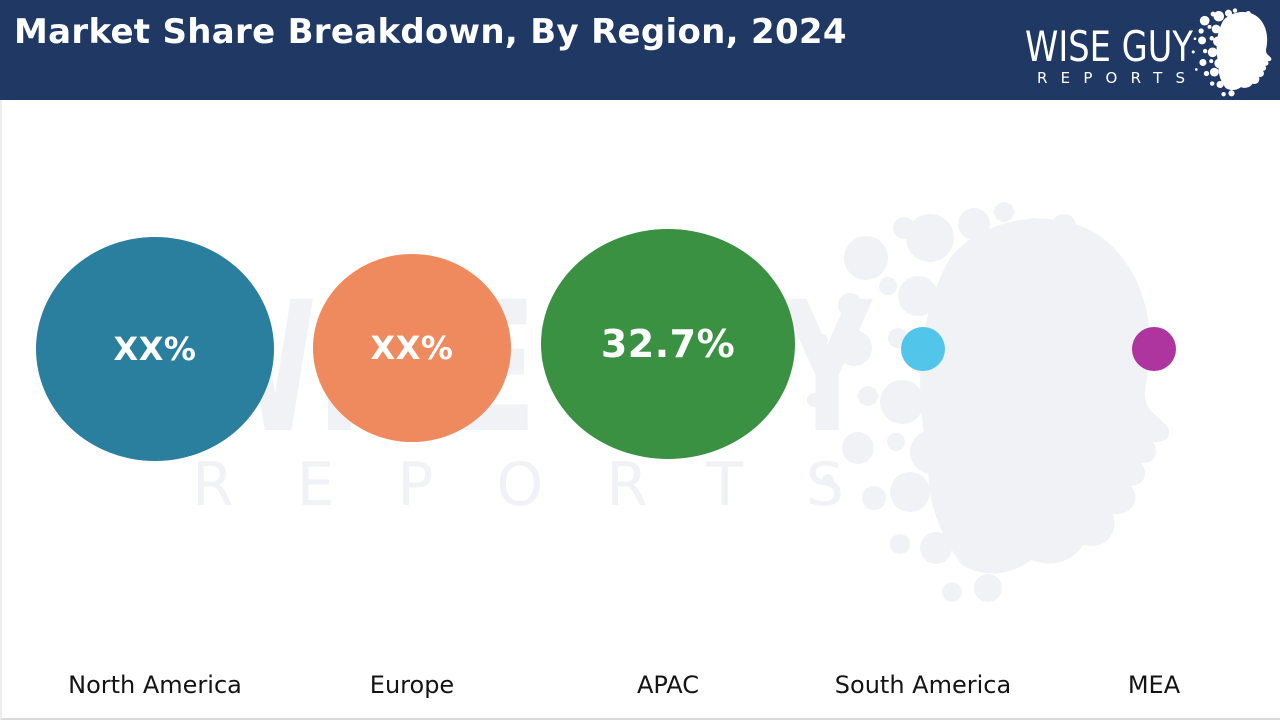 The width and height of the screenshot is (1280, 720). I want to click on logo-brand-text: WISE GUY, so click(1109, 46).